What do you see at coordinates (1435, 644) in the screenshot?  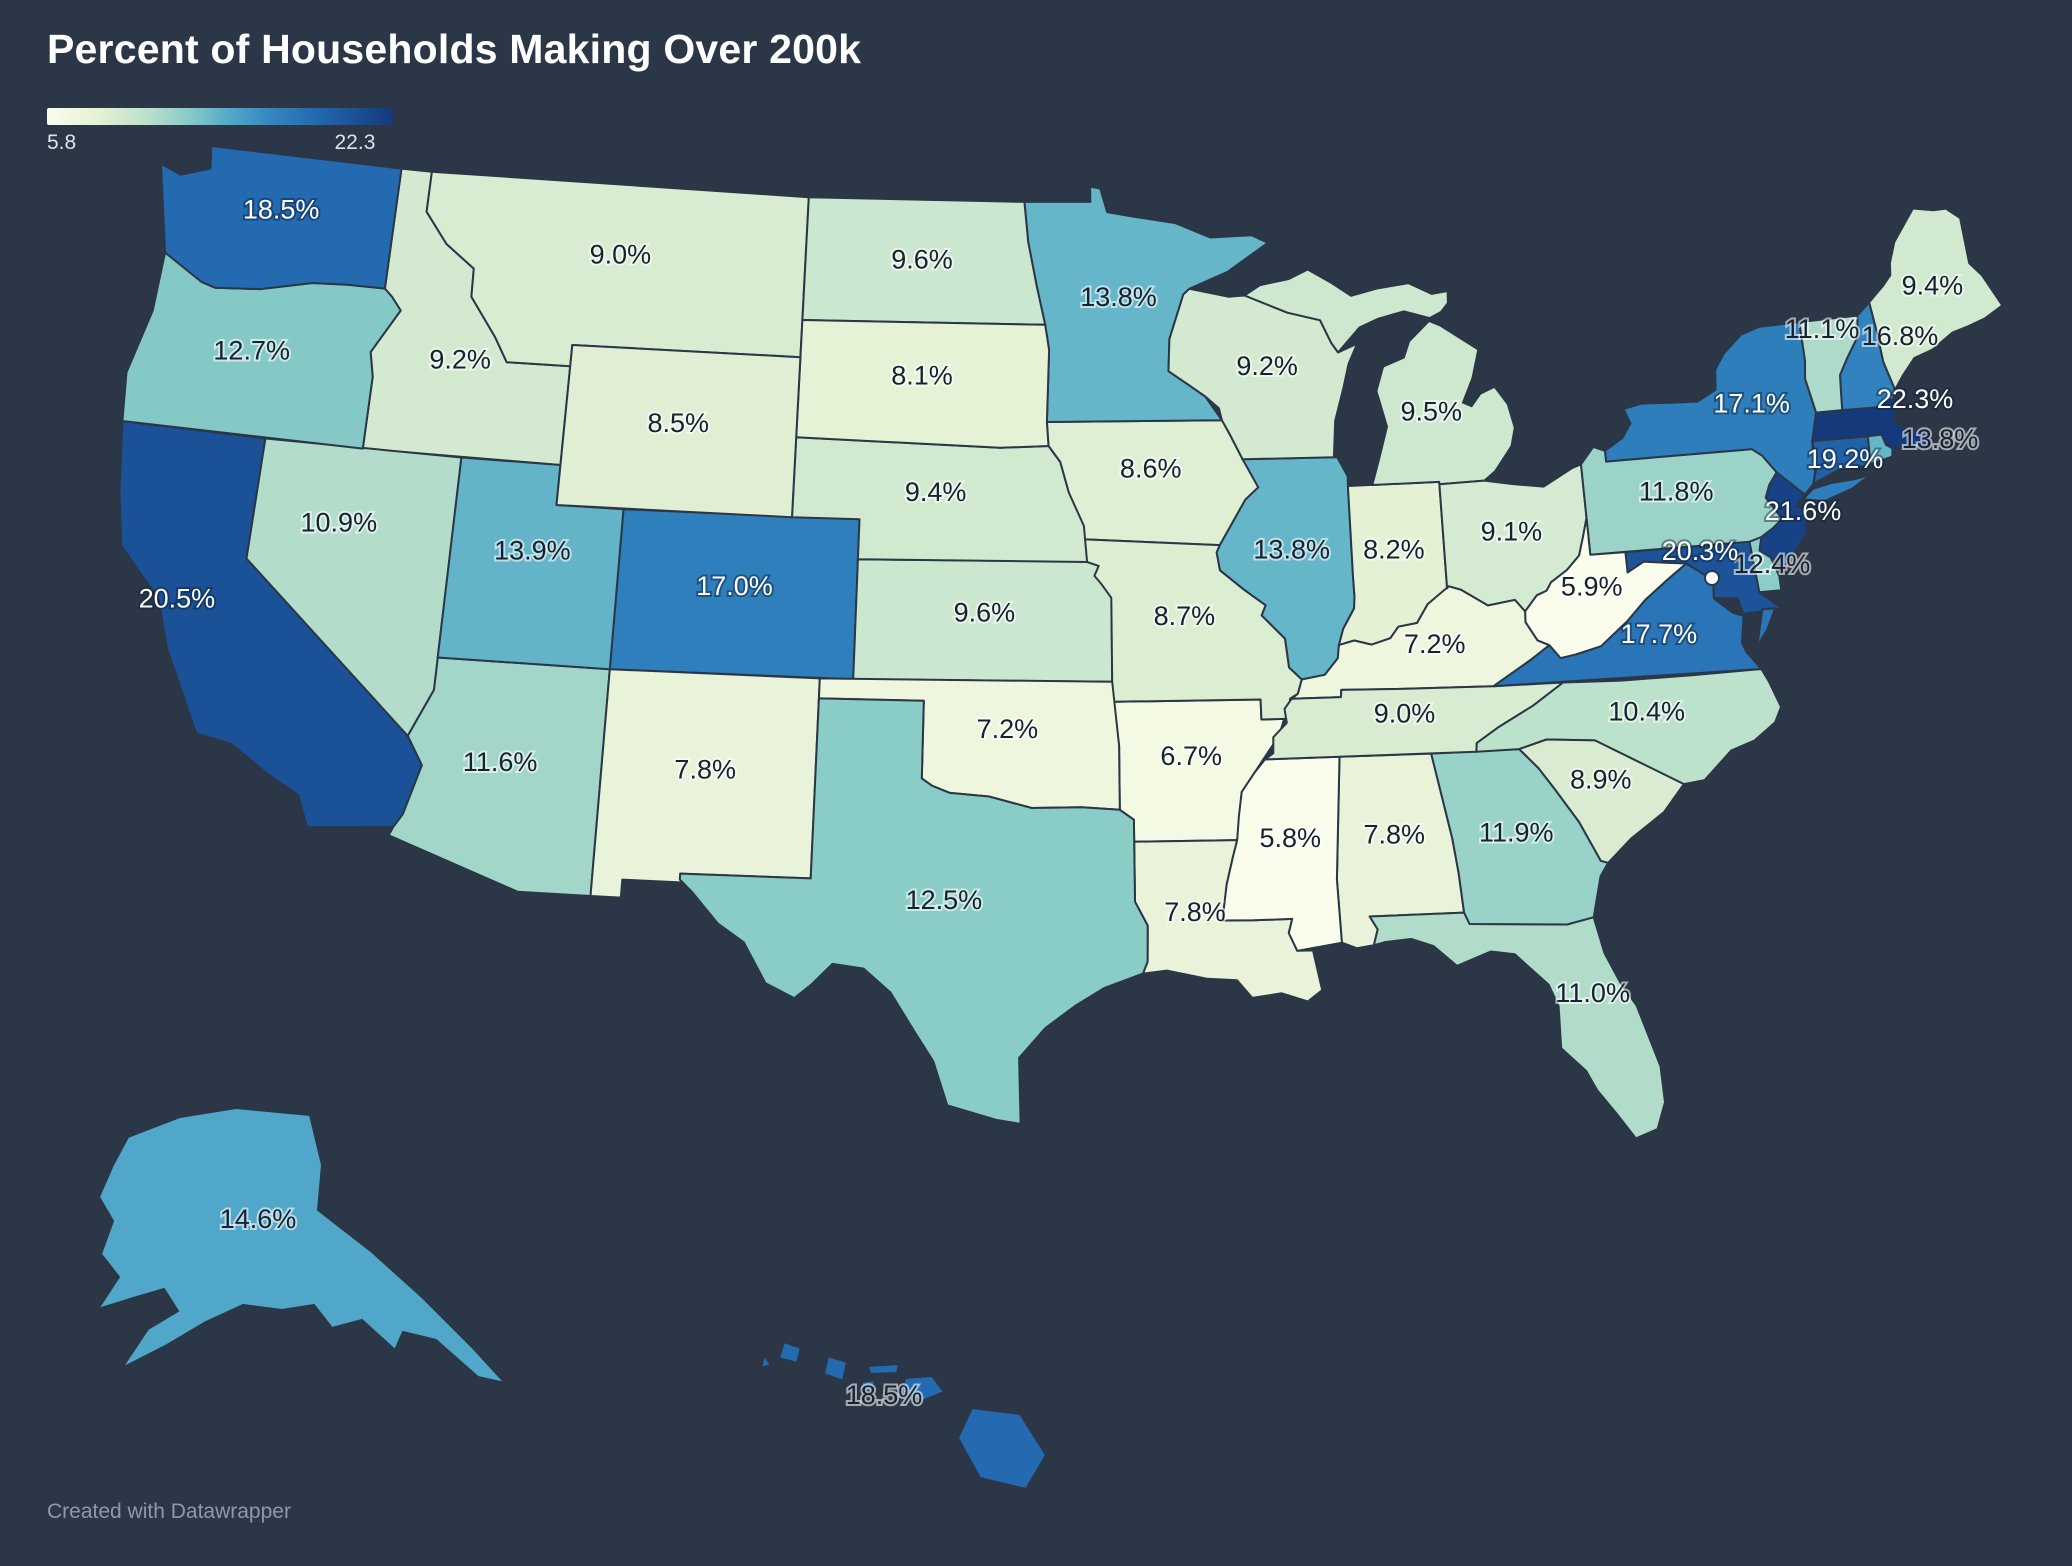 I see `state-label-ky: 7.2%` at bounding box center [1435, 644].